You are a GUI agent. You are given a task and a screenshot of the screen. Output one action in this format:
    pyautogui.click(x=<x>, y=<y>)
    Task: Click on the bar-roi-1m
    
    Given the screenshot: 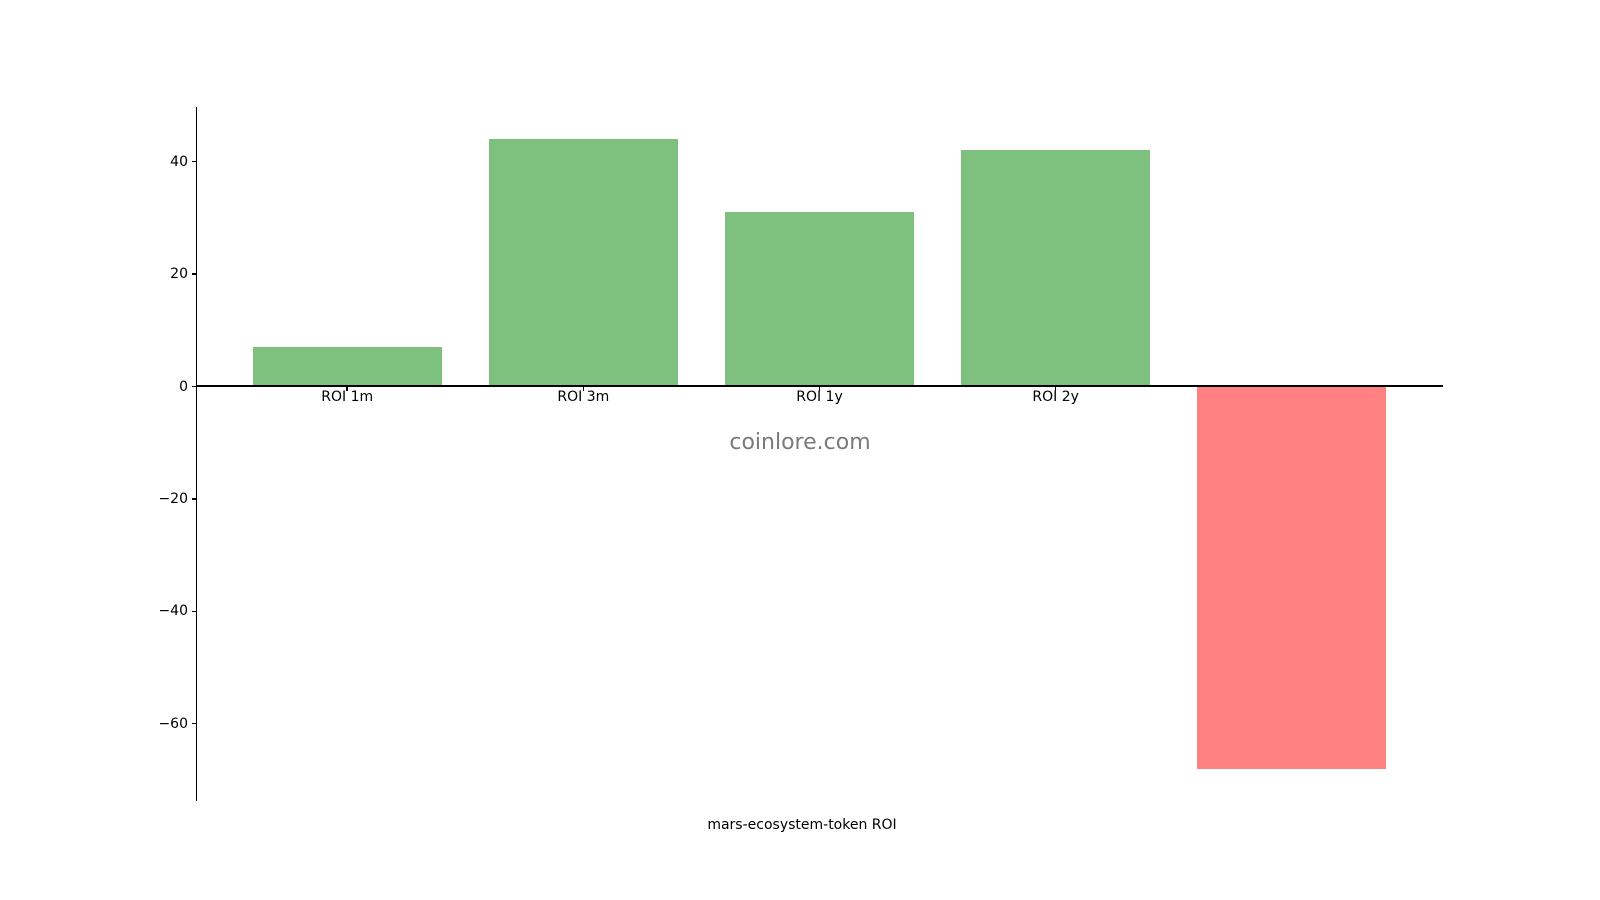 What is the action you would take?
    pyautogui.click(x=347, y=367)
    